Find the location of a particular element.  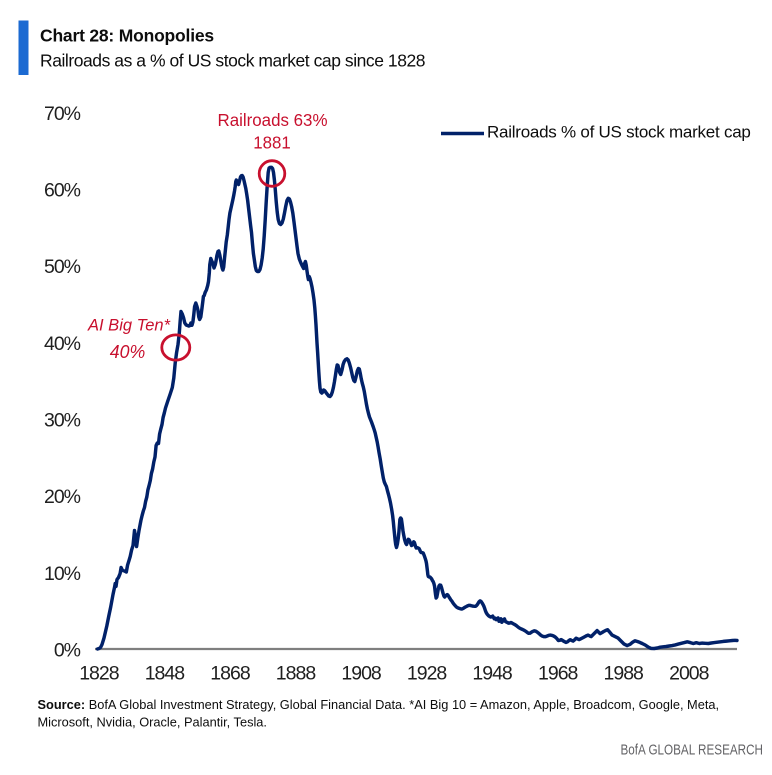

svg-text: 1828 is located at coordinates (99, 674).